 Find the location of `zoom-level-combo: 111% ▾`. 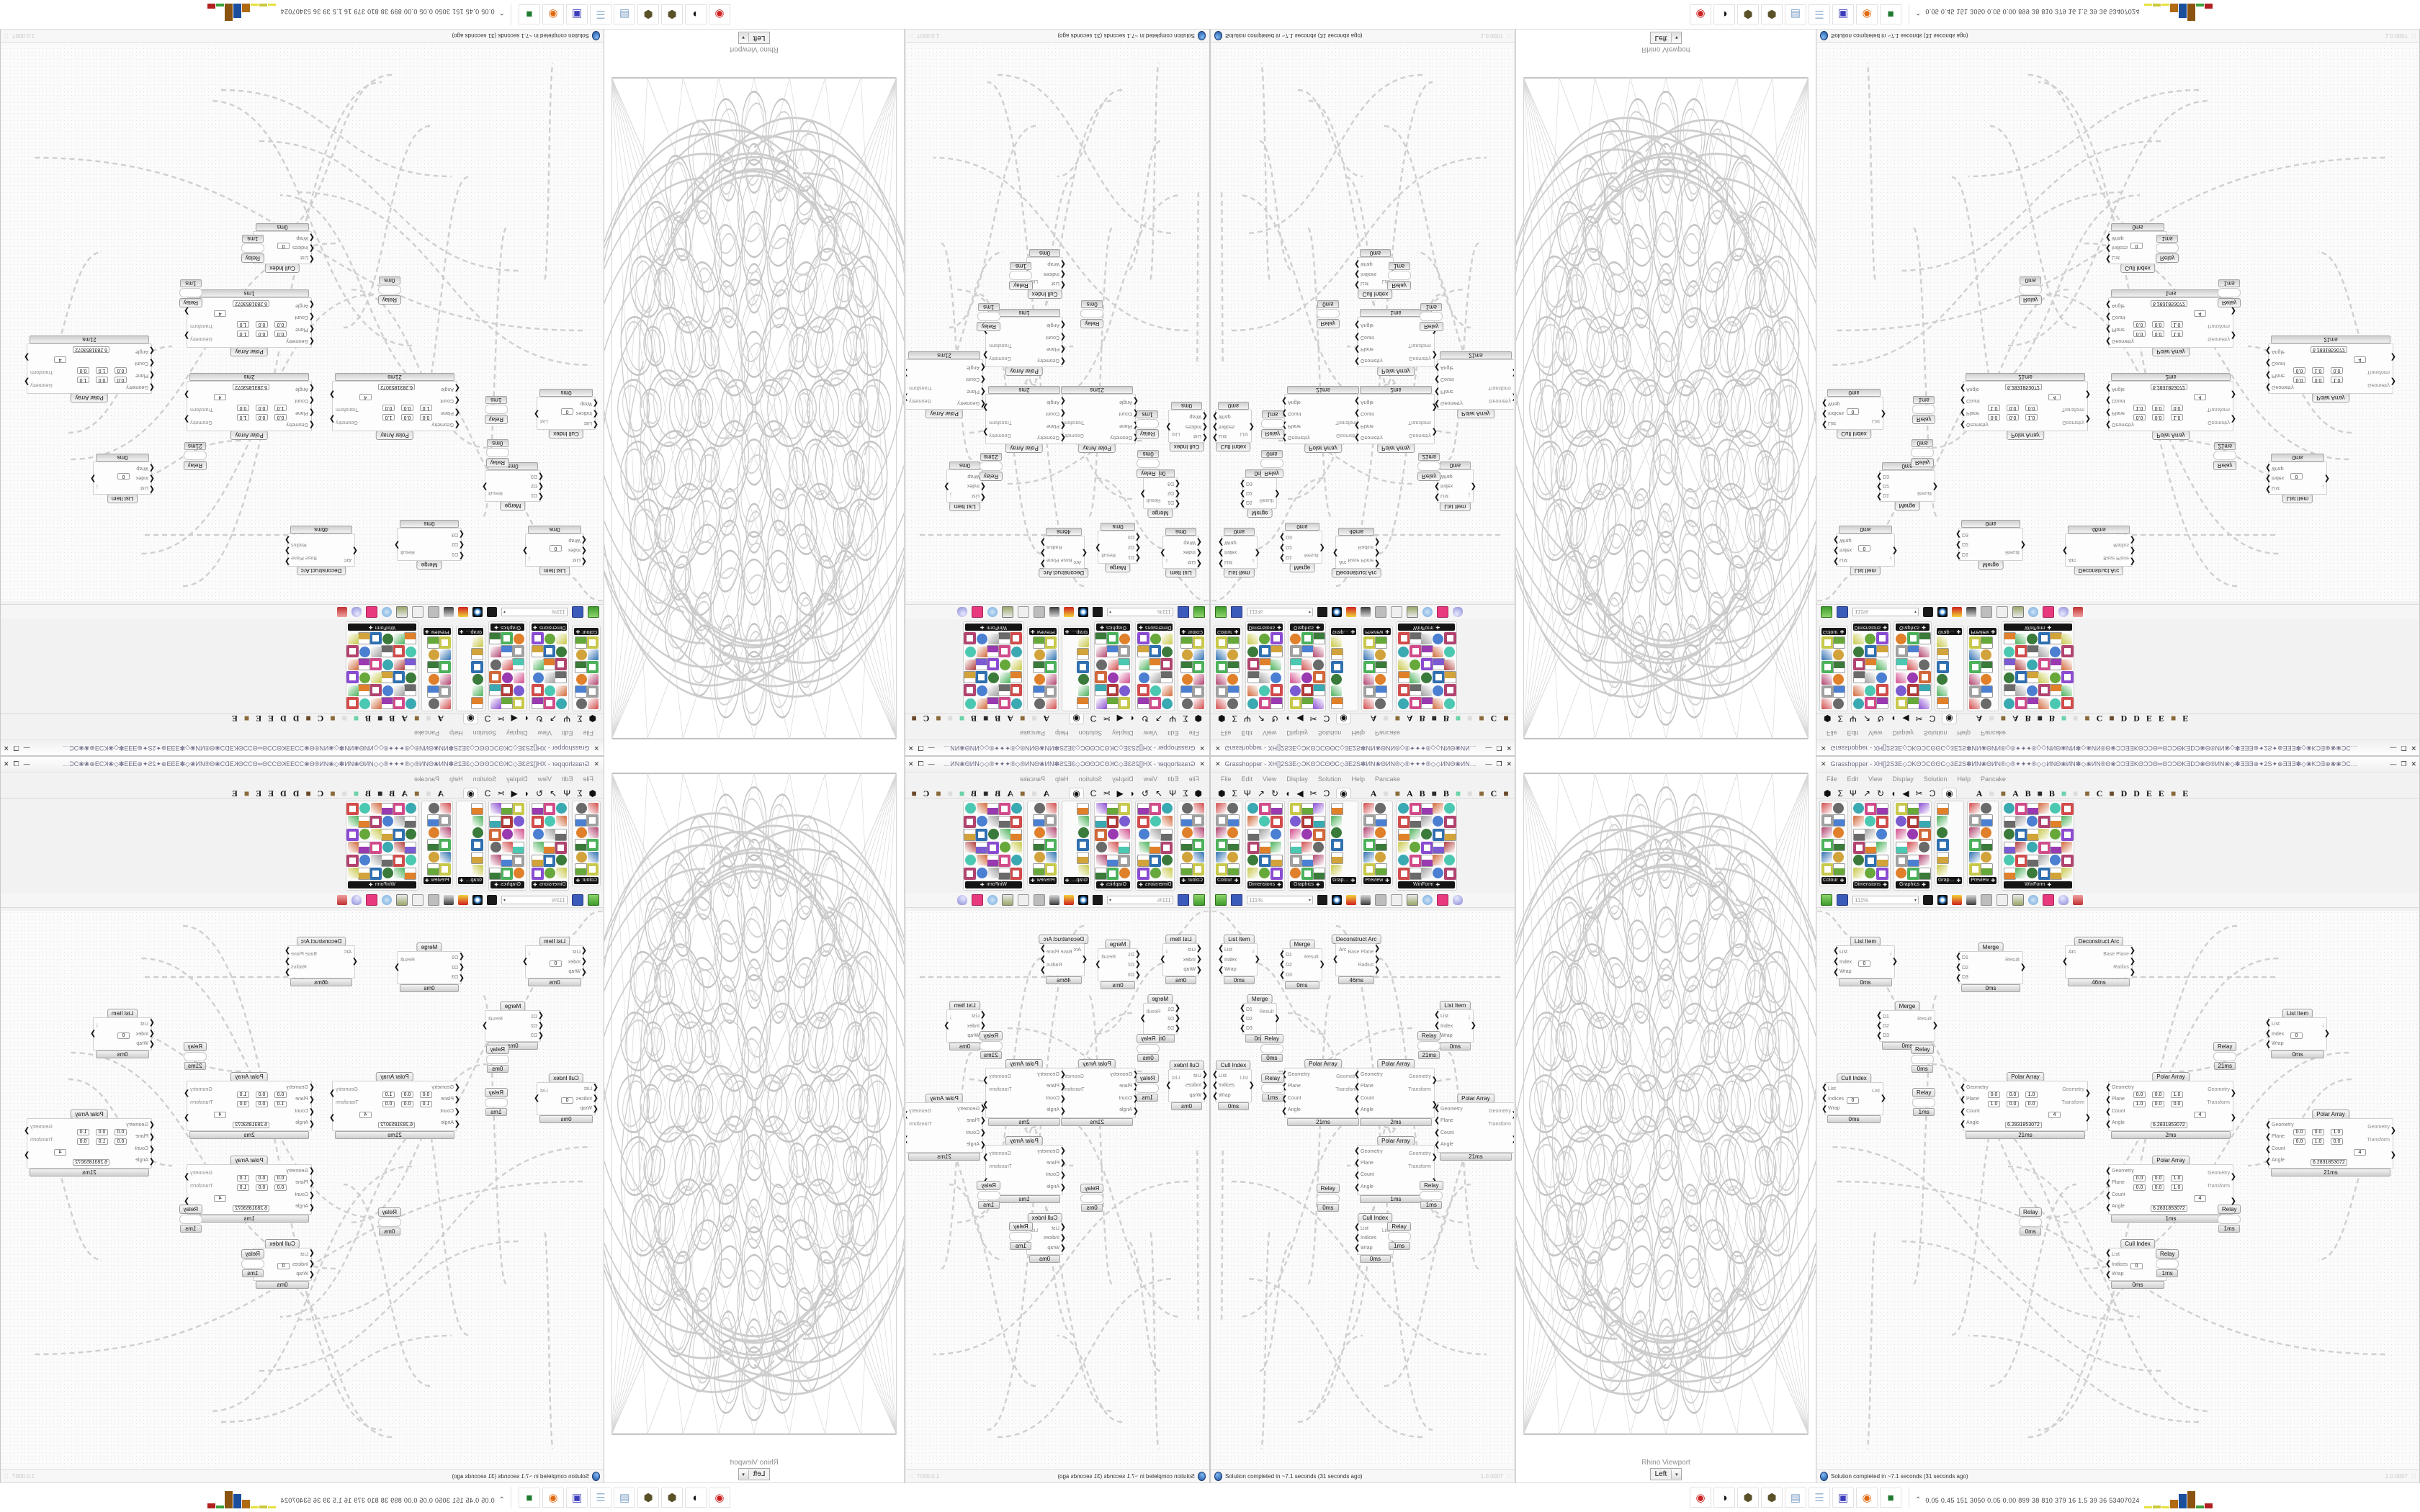

zoom-level-combo: 111% ▾ is located at coordinates (534, 612).